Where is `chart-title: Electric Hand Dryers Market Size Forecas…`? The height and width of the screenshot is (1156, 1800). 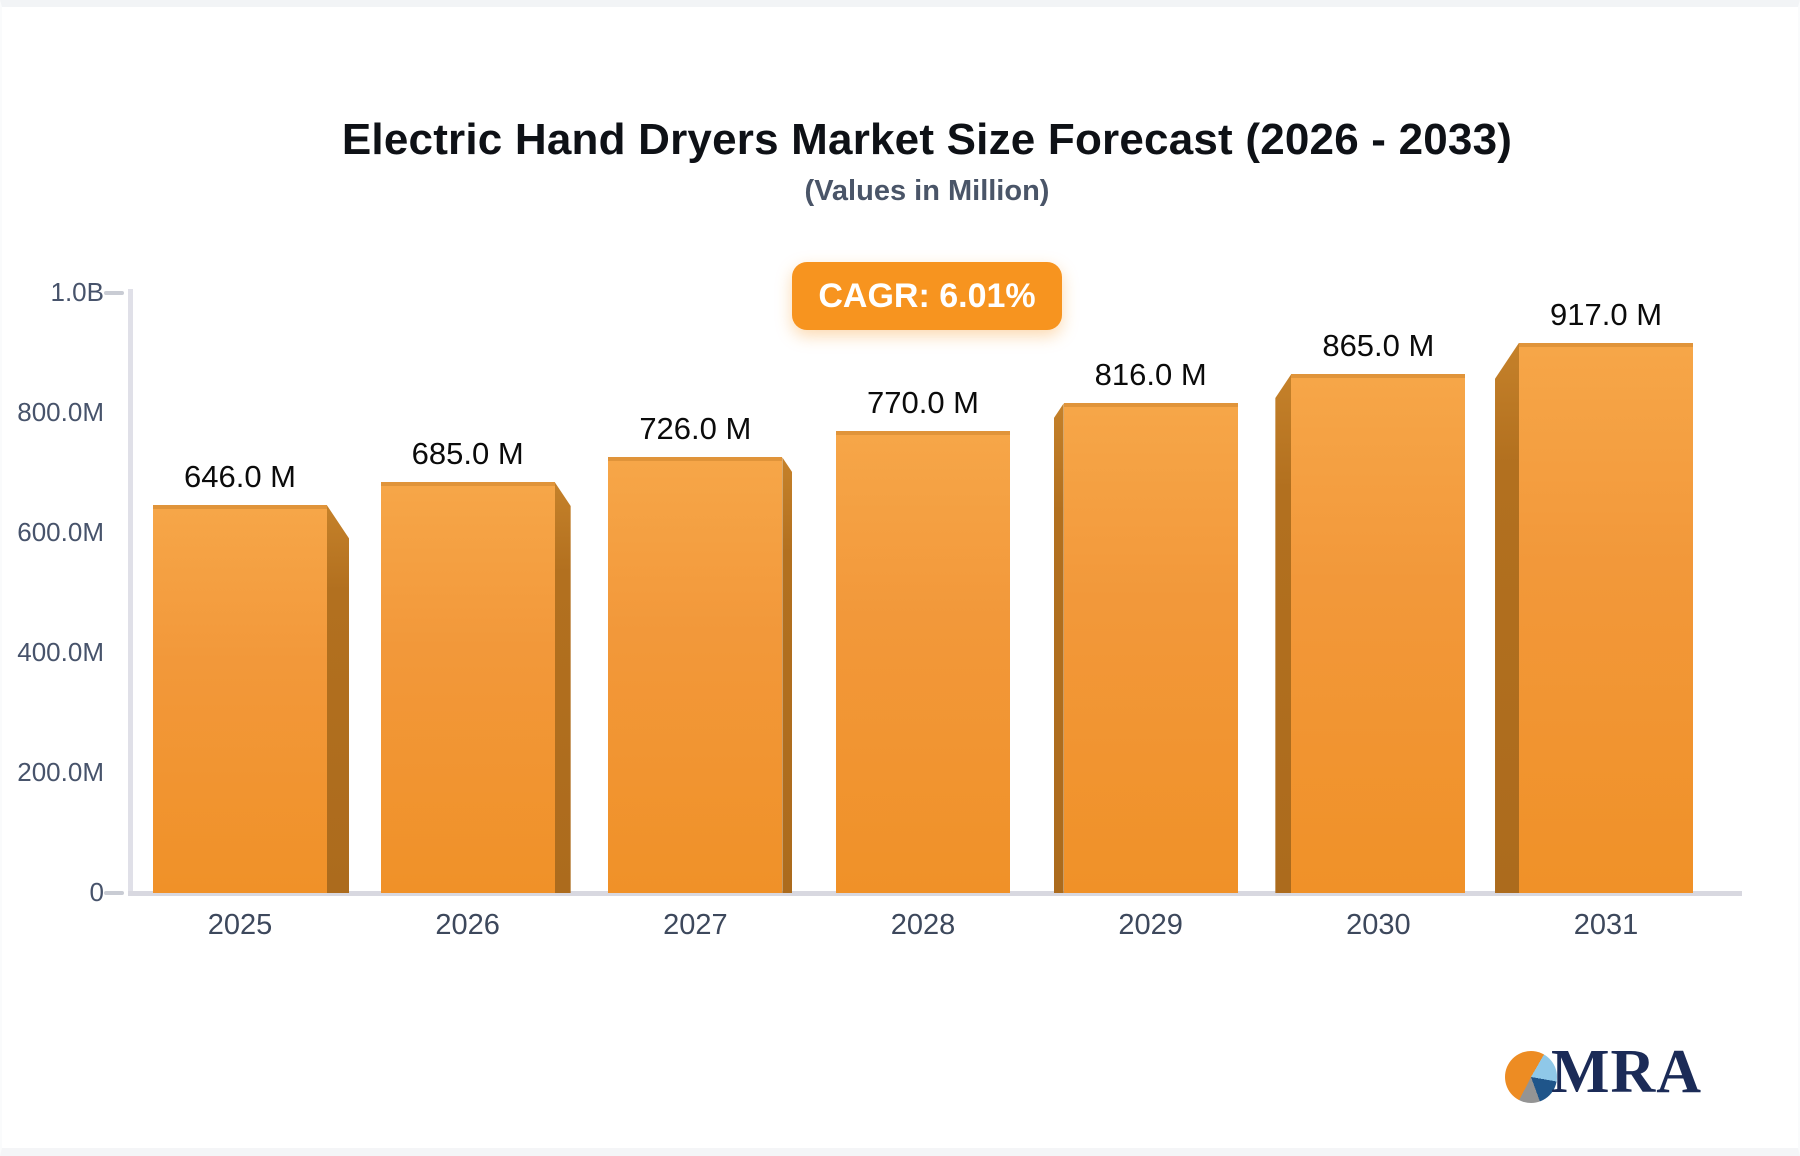
chart-title: Electric Hand Dryers Market Size Forecas… is located at coordinates (927, 139).